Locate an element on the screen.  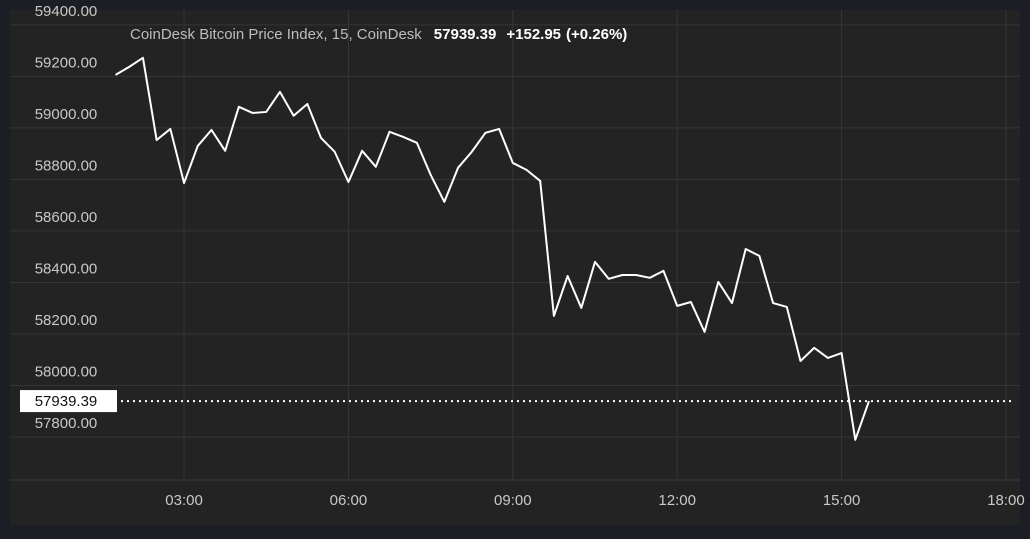
y-tick-label: 58800.00 is located at coordinates (66, 165).